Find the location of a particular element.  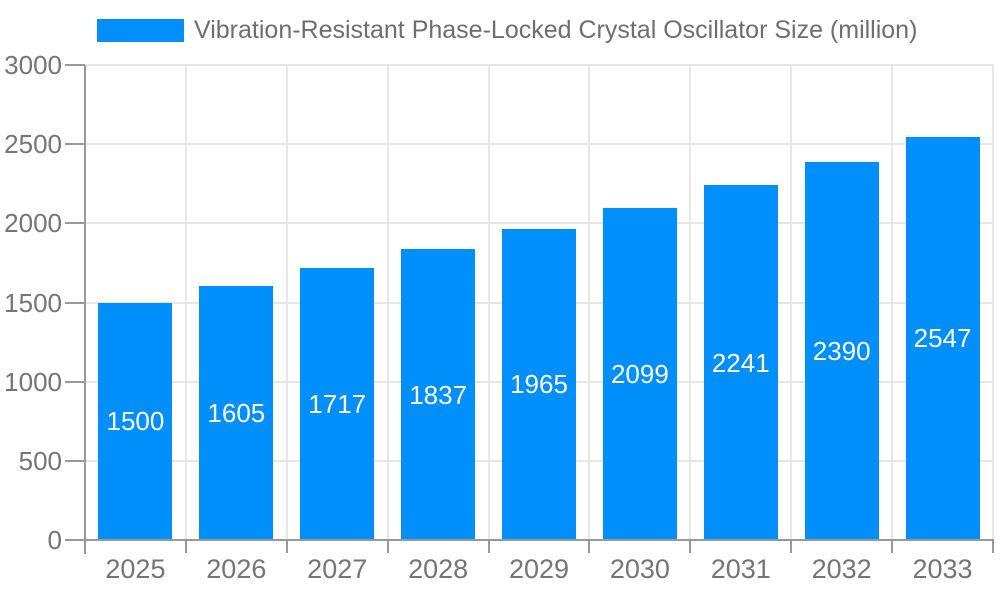

bar-value-label: 1500 is located at coordinates (135, 421).